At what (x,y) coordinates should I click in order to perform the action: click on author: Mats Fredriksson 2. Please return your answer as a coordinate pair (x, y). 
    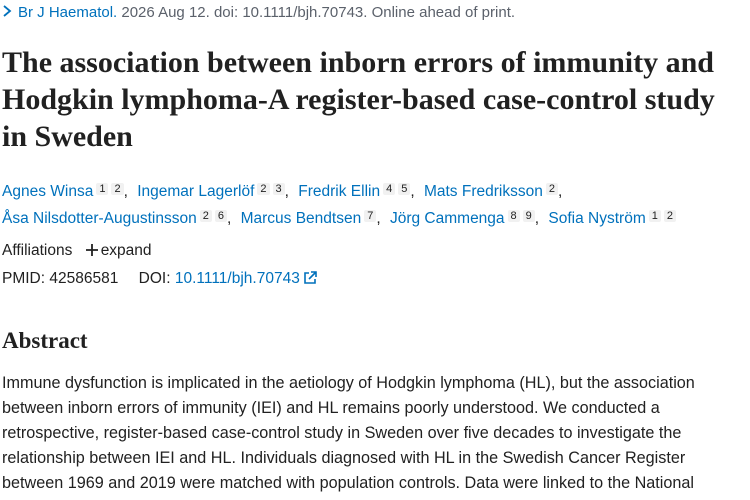
    Looking at the image, I should click on (495, 191).